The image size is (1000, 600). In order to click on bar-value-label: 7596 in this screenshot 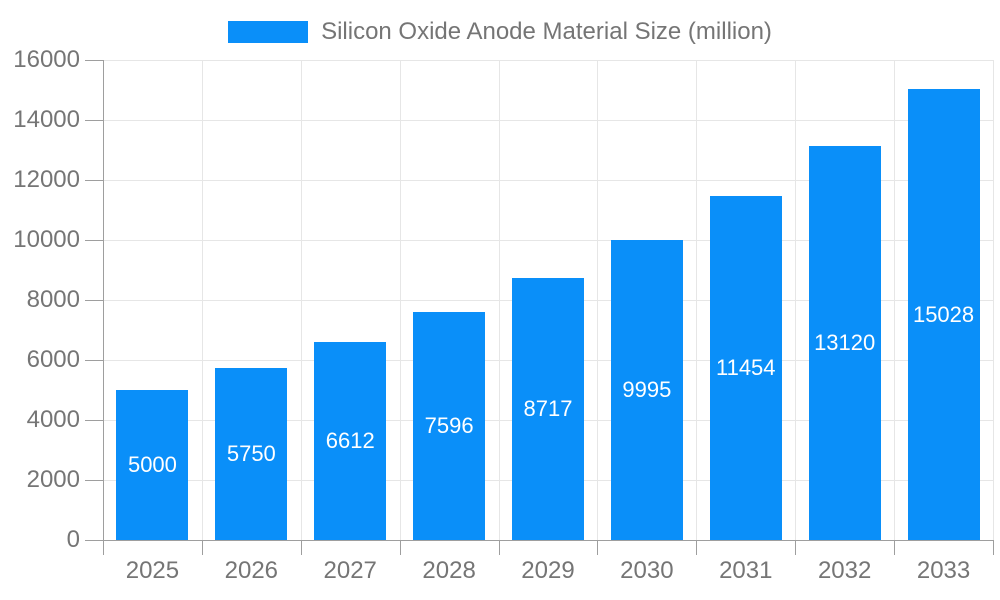, I will do `click(449, 426)`.